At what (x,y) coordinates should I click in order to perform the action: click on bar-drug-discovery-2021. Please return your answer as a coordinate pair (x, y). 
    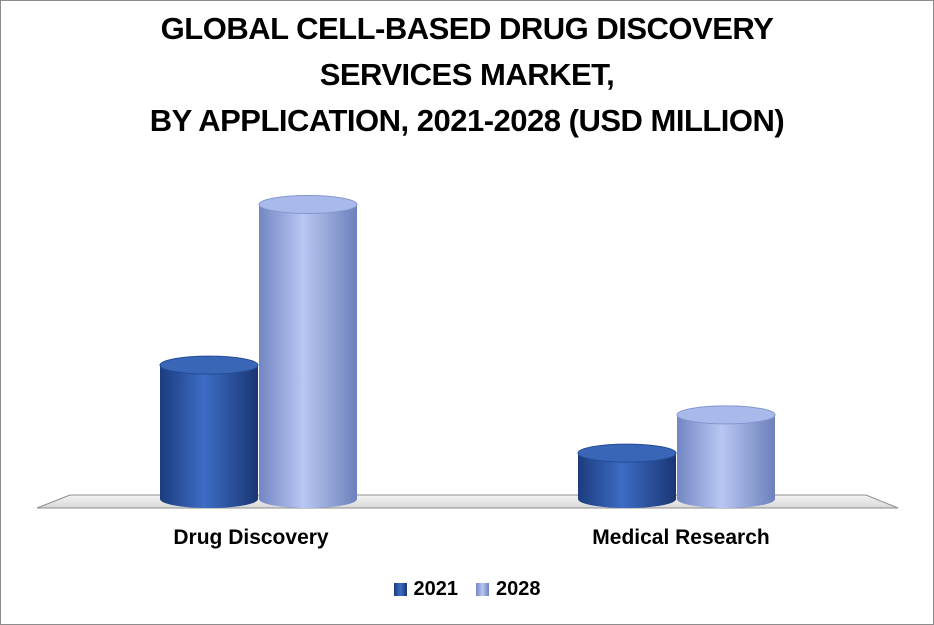
    Looking at the image, I should click on (209, 431).